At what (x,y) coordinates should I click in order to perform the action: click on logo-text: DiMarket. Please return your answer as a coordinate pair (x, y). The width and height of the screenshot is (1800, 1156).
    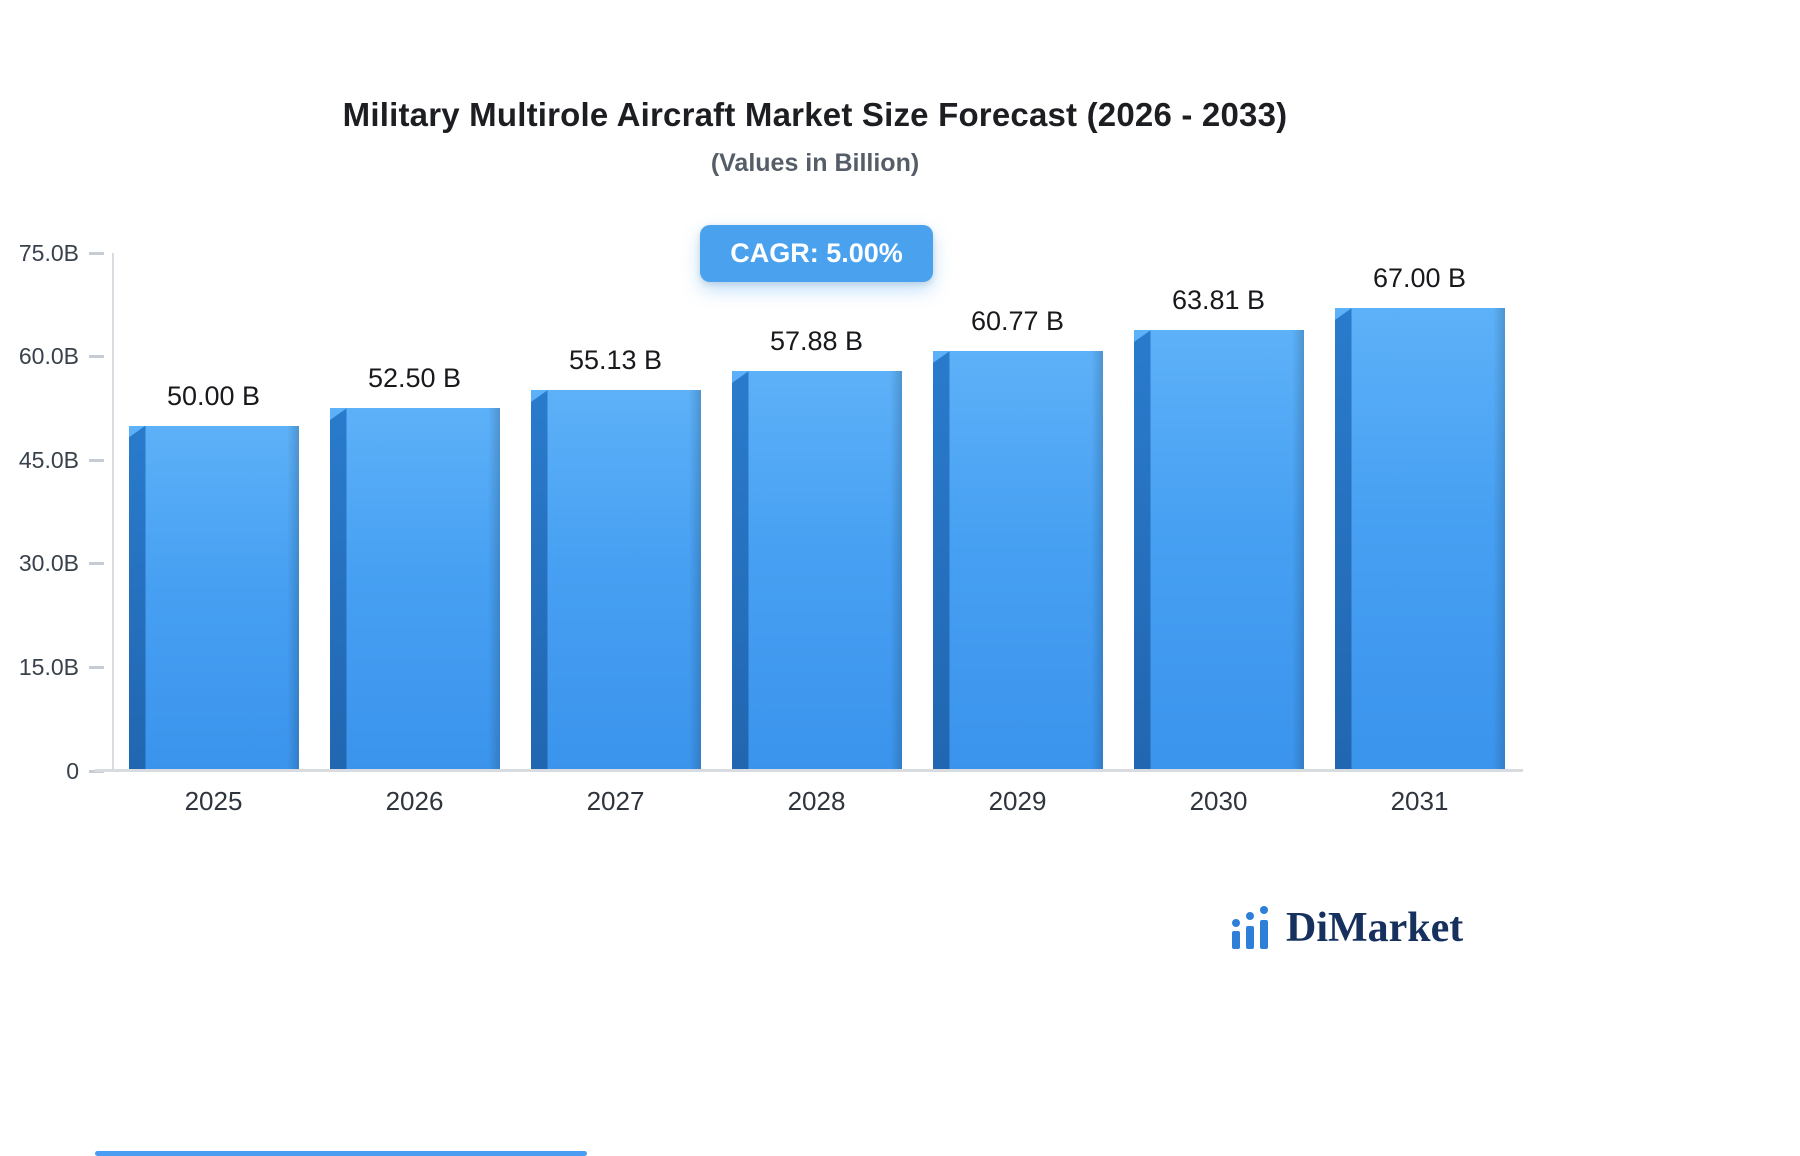
    Looking at the image, I should click on (1375, 928).